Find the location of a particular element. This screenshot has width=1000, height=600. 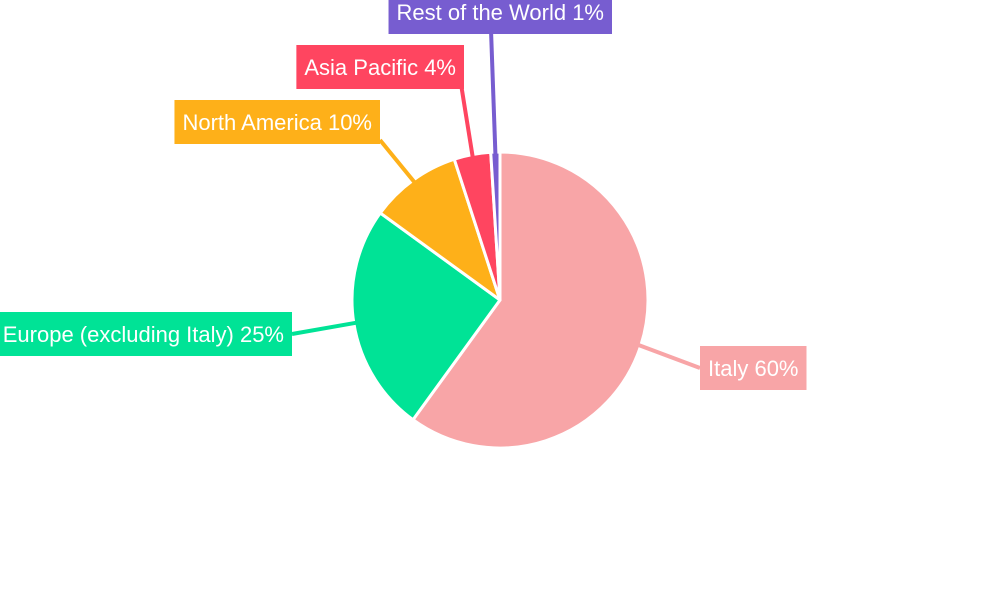

data-label: Rest of the World 1% is located at coordinates (500, 17).